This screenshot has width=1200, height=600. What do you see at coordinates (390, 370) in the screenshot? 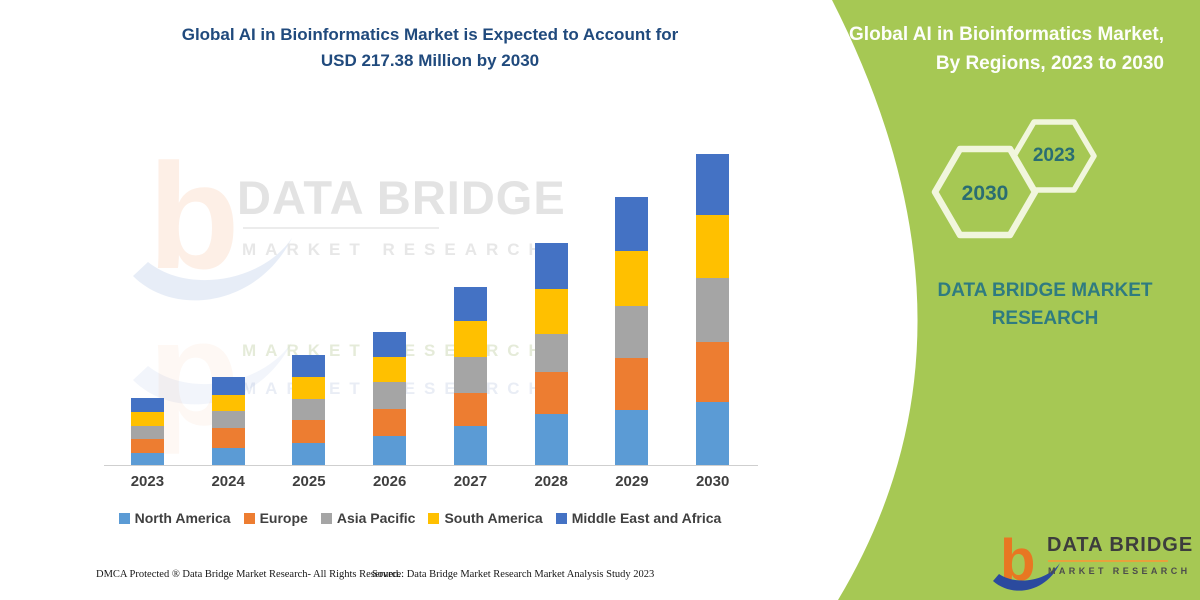
I see `bar-segment-2026-south-america` at bounding box center [390, 370].